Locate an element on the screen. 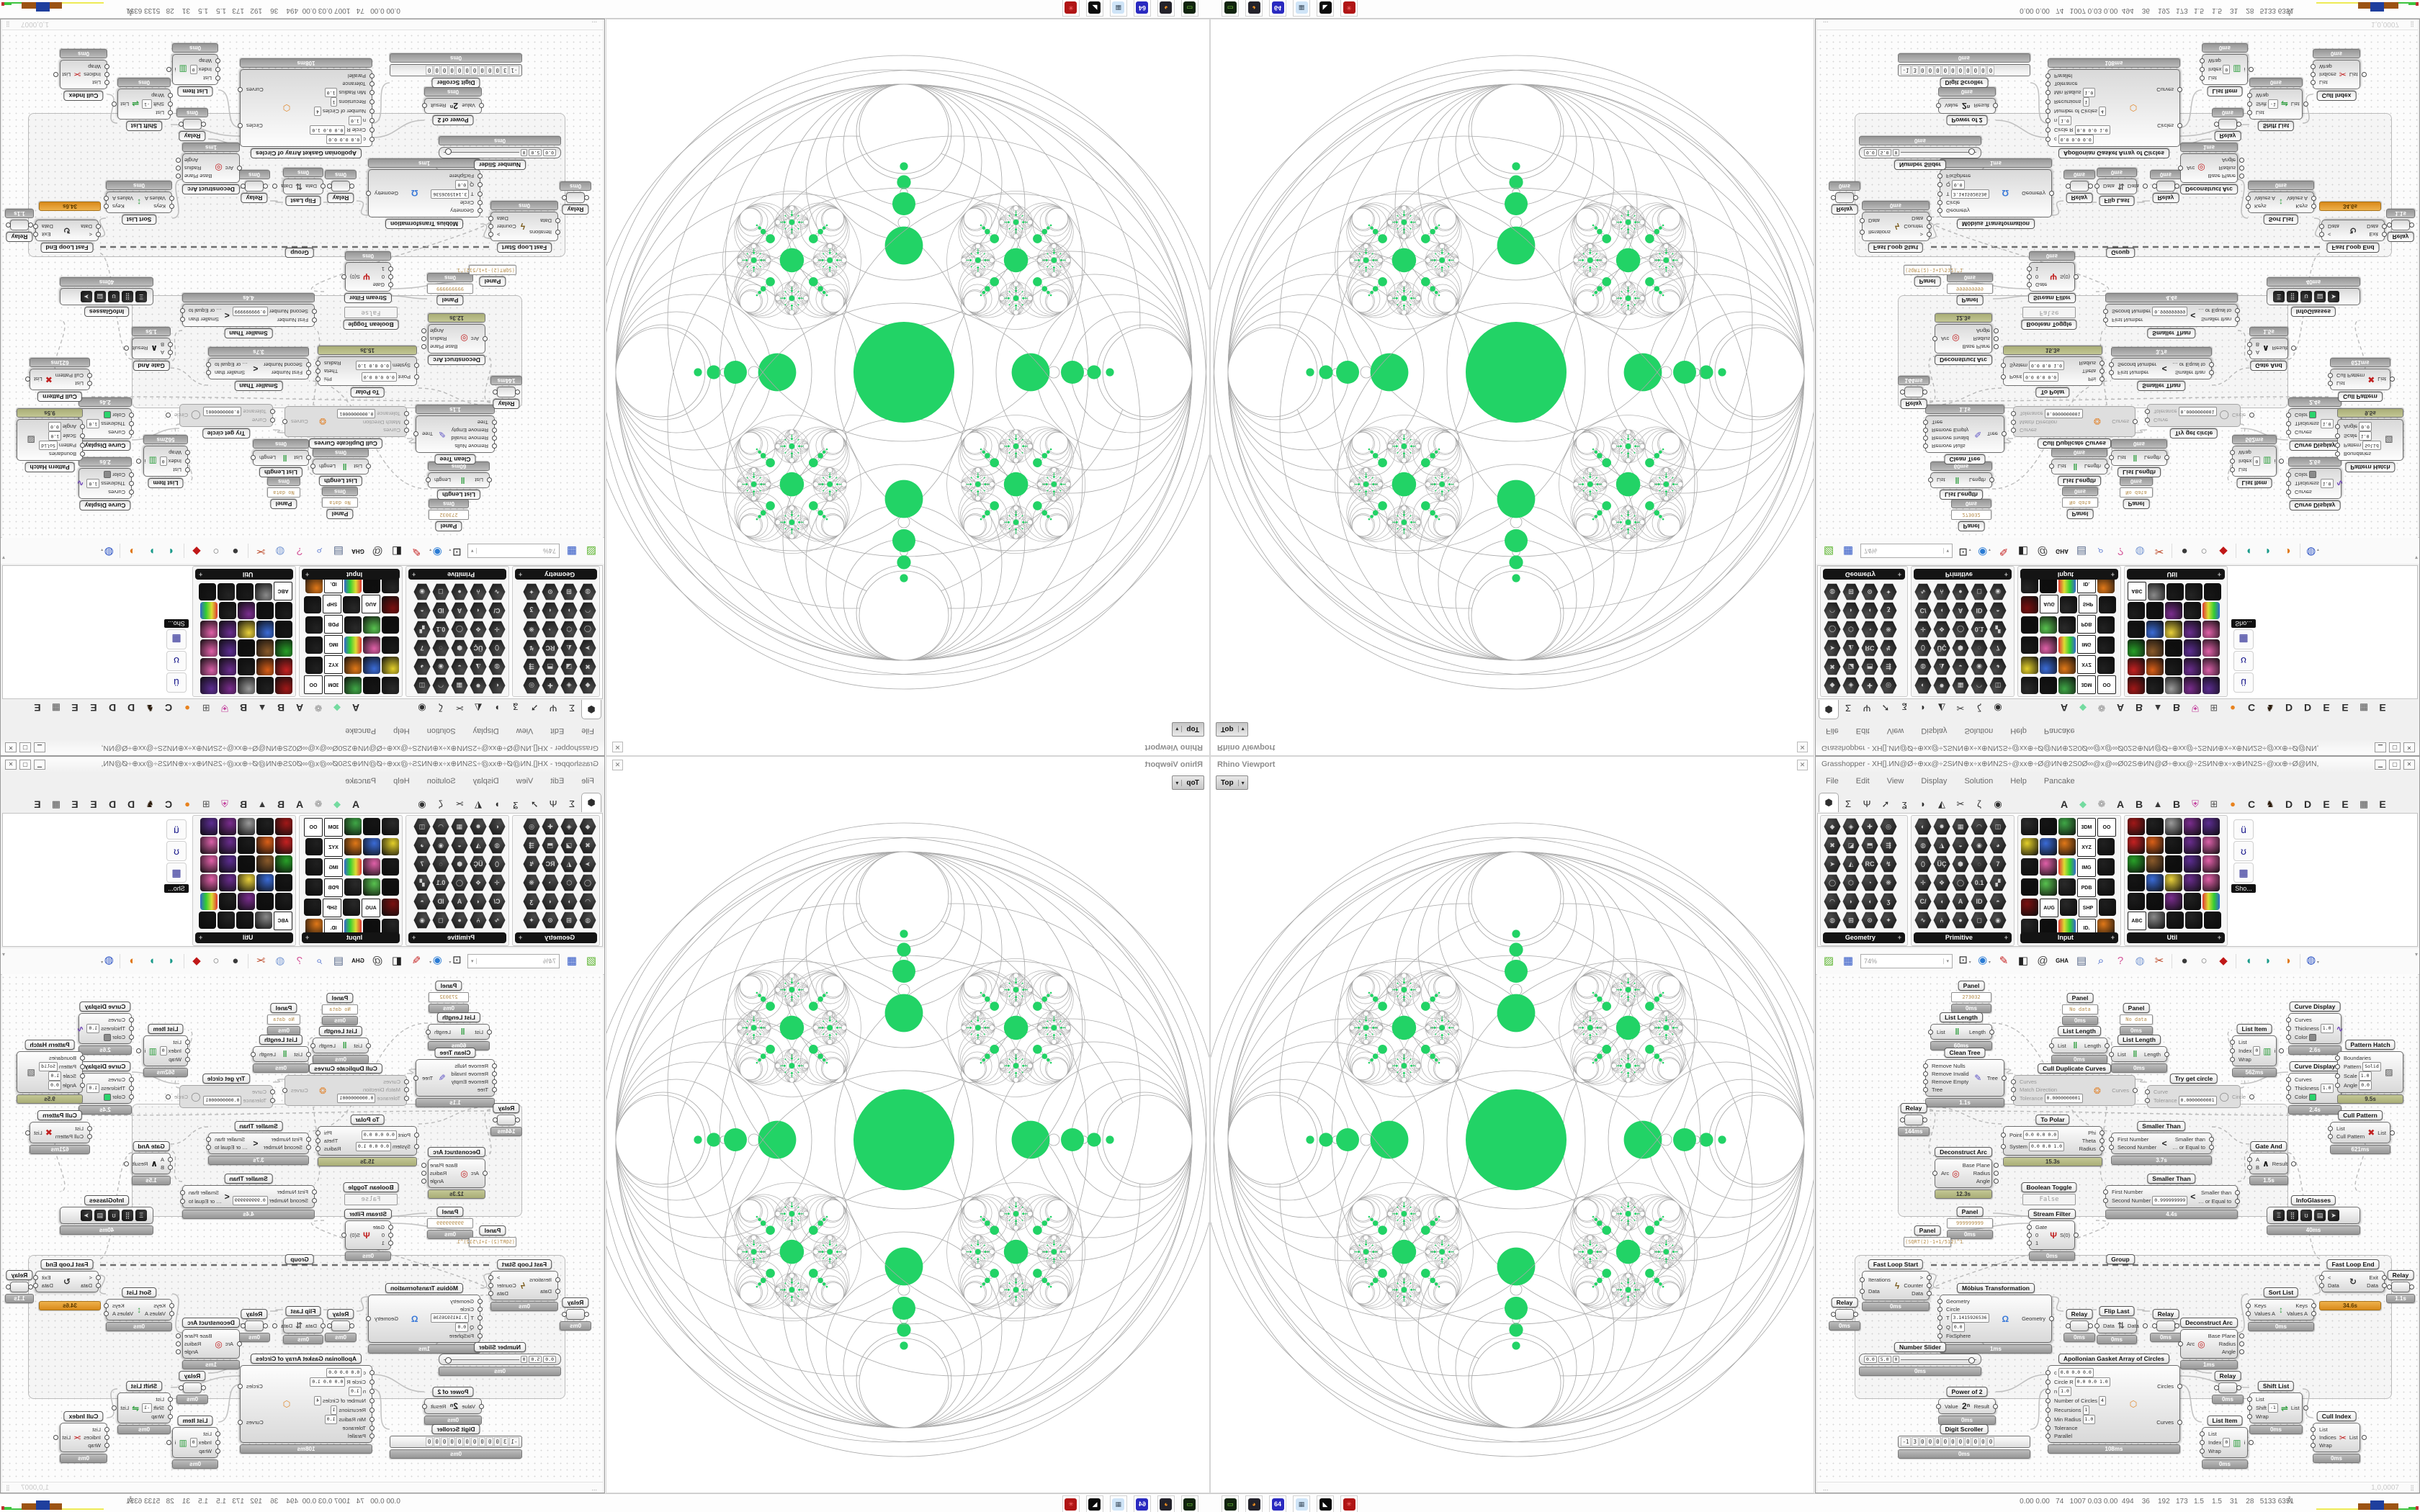 Image resolution: width=2420 pixels, height=1512 pixels. infoglasses-icon: ʊ is located at coordinates (2306, 1215).